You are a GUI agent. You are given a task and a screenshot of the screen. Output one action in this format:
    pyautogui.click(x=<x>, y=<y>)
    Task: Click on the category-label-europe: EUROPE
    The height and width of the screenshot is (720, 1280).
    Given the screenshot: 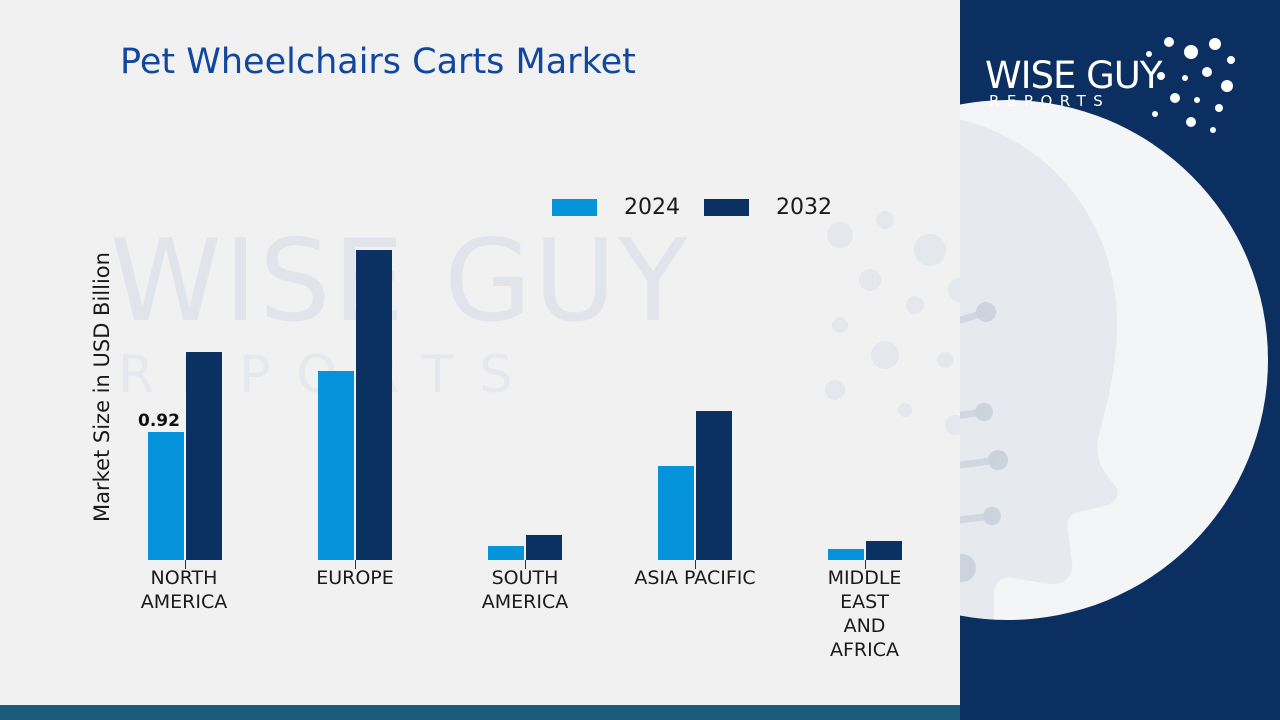 What is the action you would take?
    pyautogui.click(x=355, y=578)
    